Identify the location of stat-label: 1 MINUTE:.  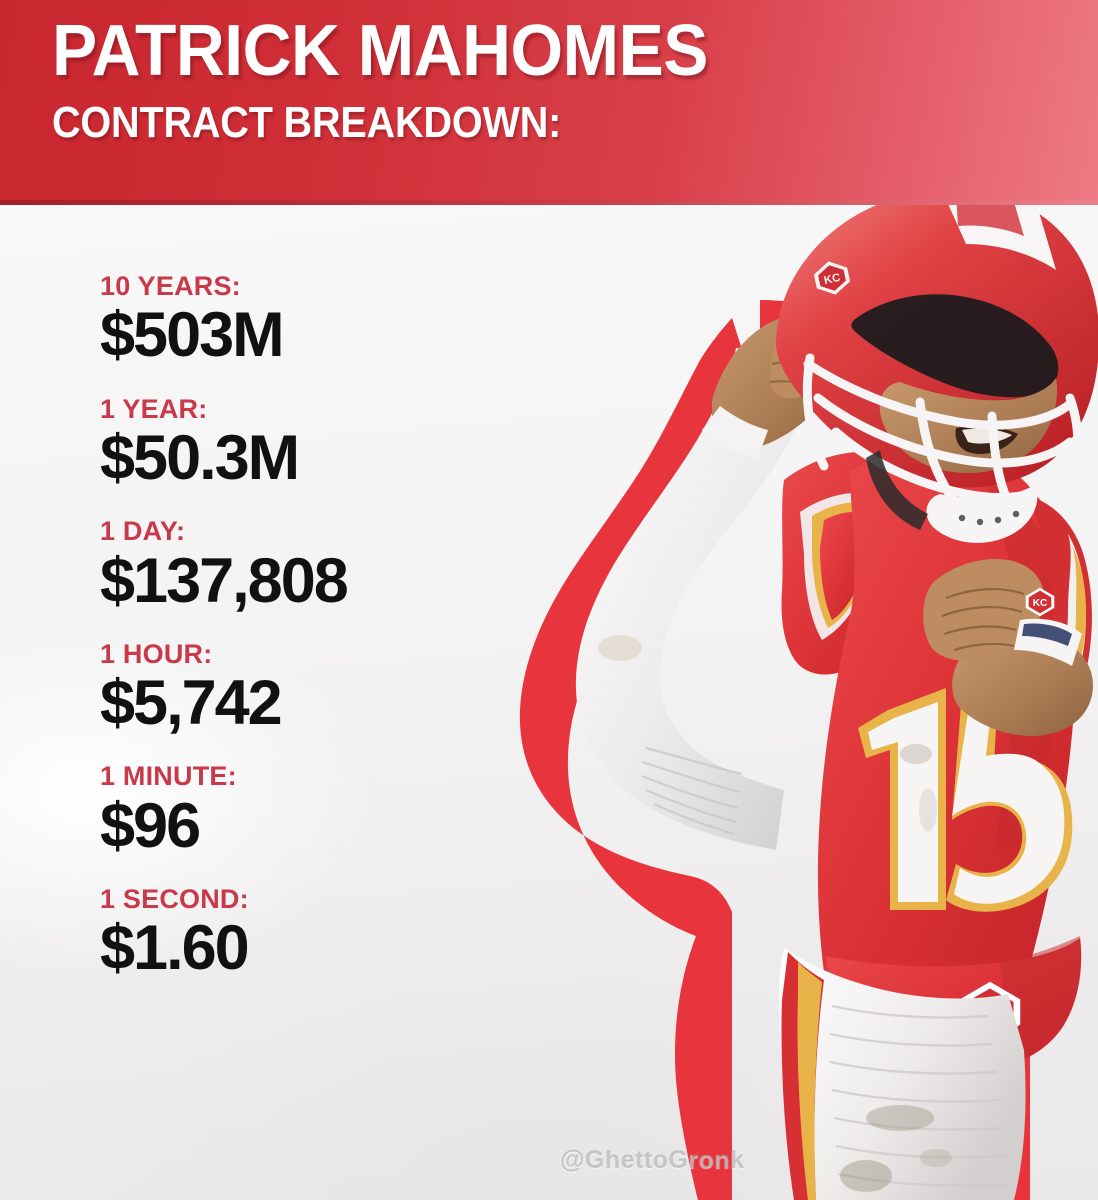
(168, 776).